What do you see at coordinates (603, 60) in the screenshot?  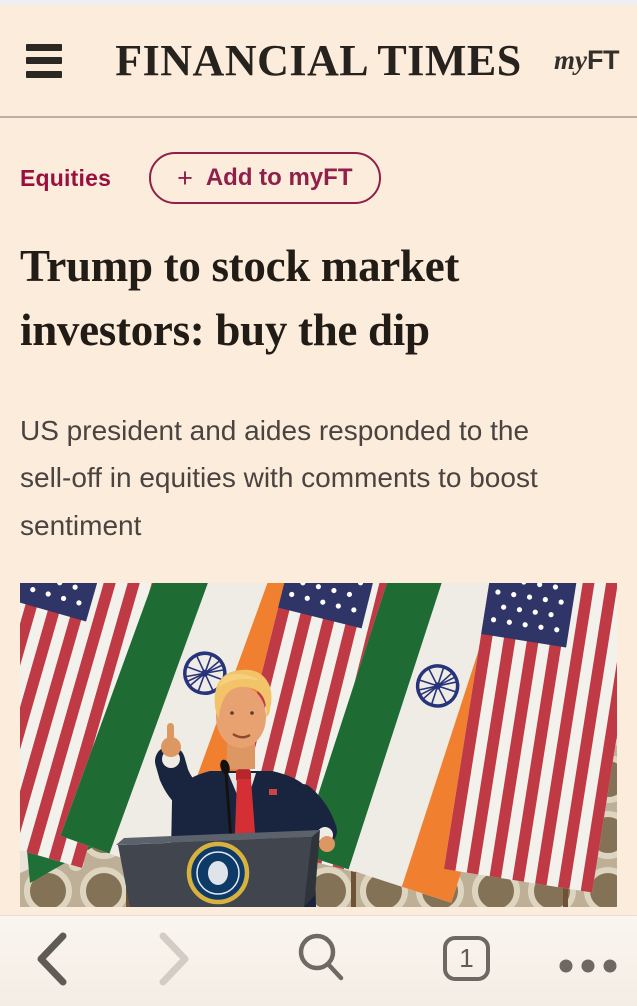 I see `myft-ft-label: FT` at bounding box center [603, 60].